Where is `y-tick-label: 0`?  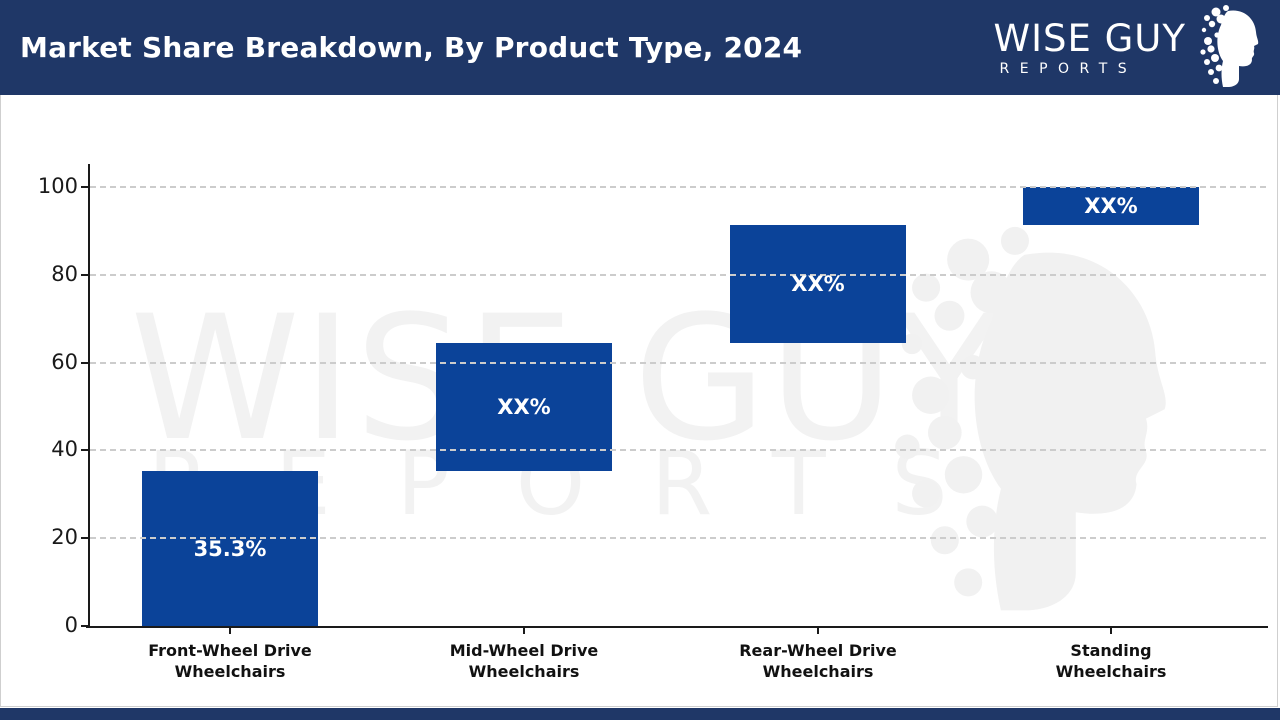
y-tick-label: 0 is located at coordinates (71, 625).